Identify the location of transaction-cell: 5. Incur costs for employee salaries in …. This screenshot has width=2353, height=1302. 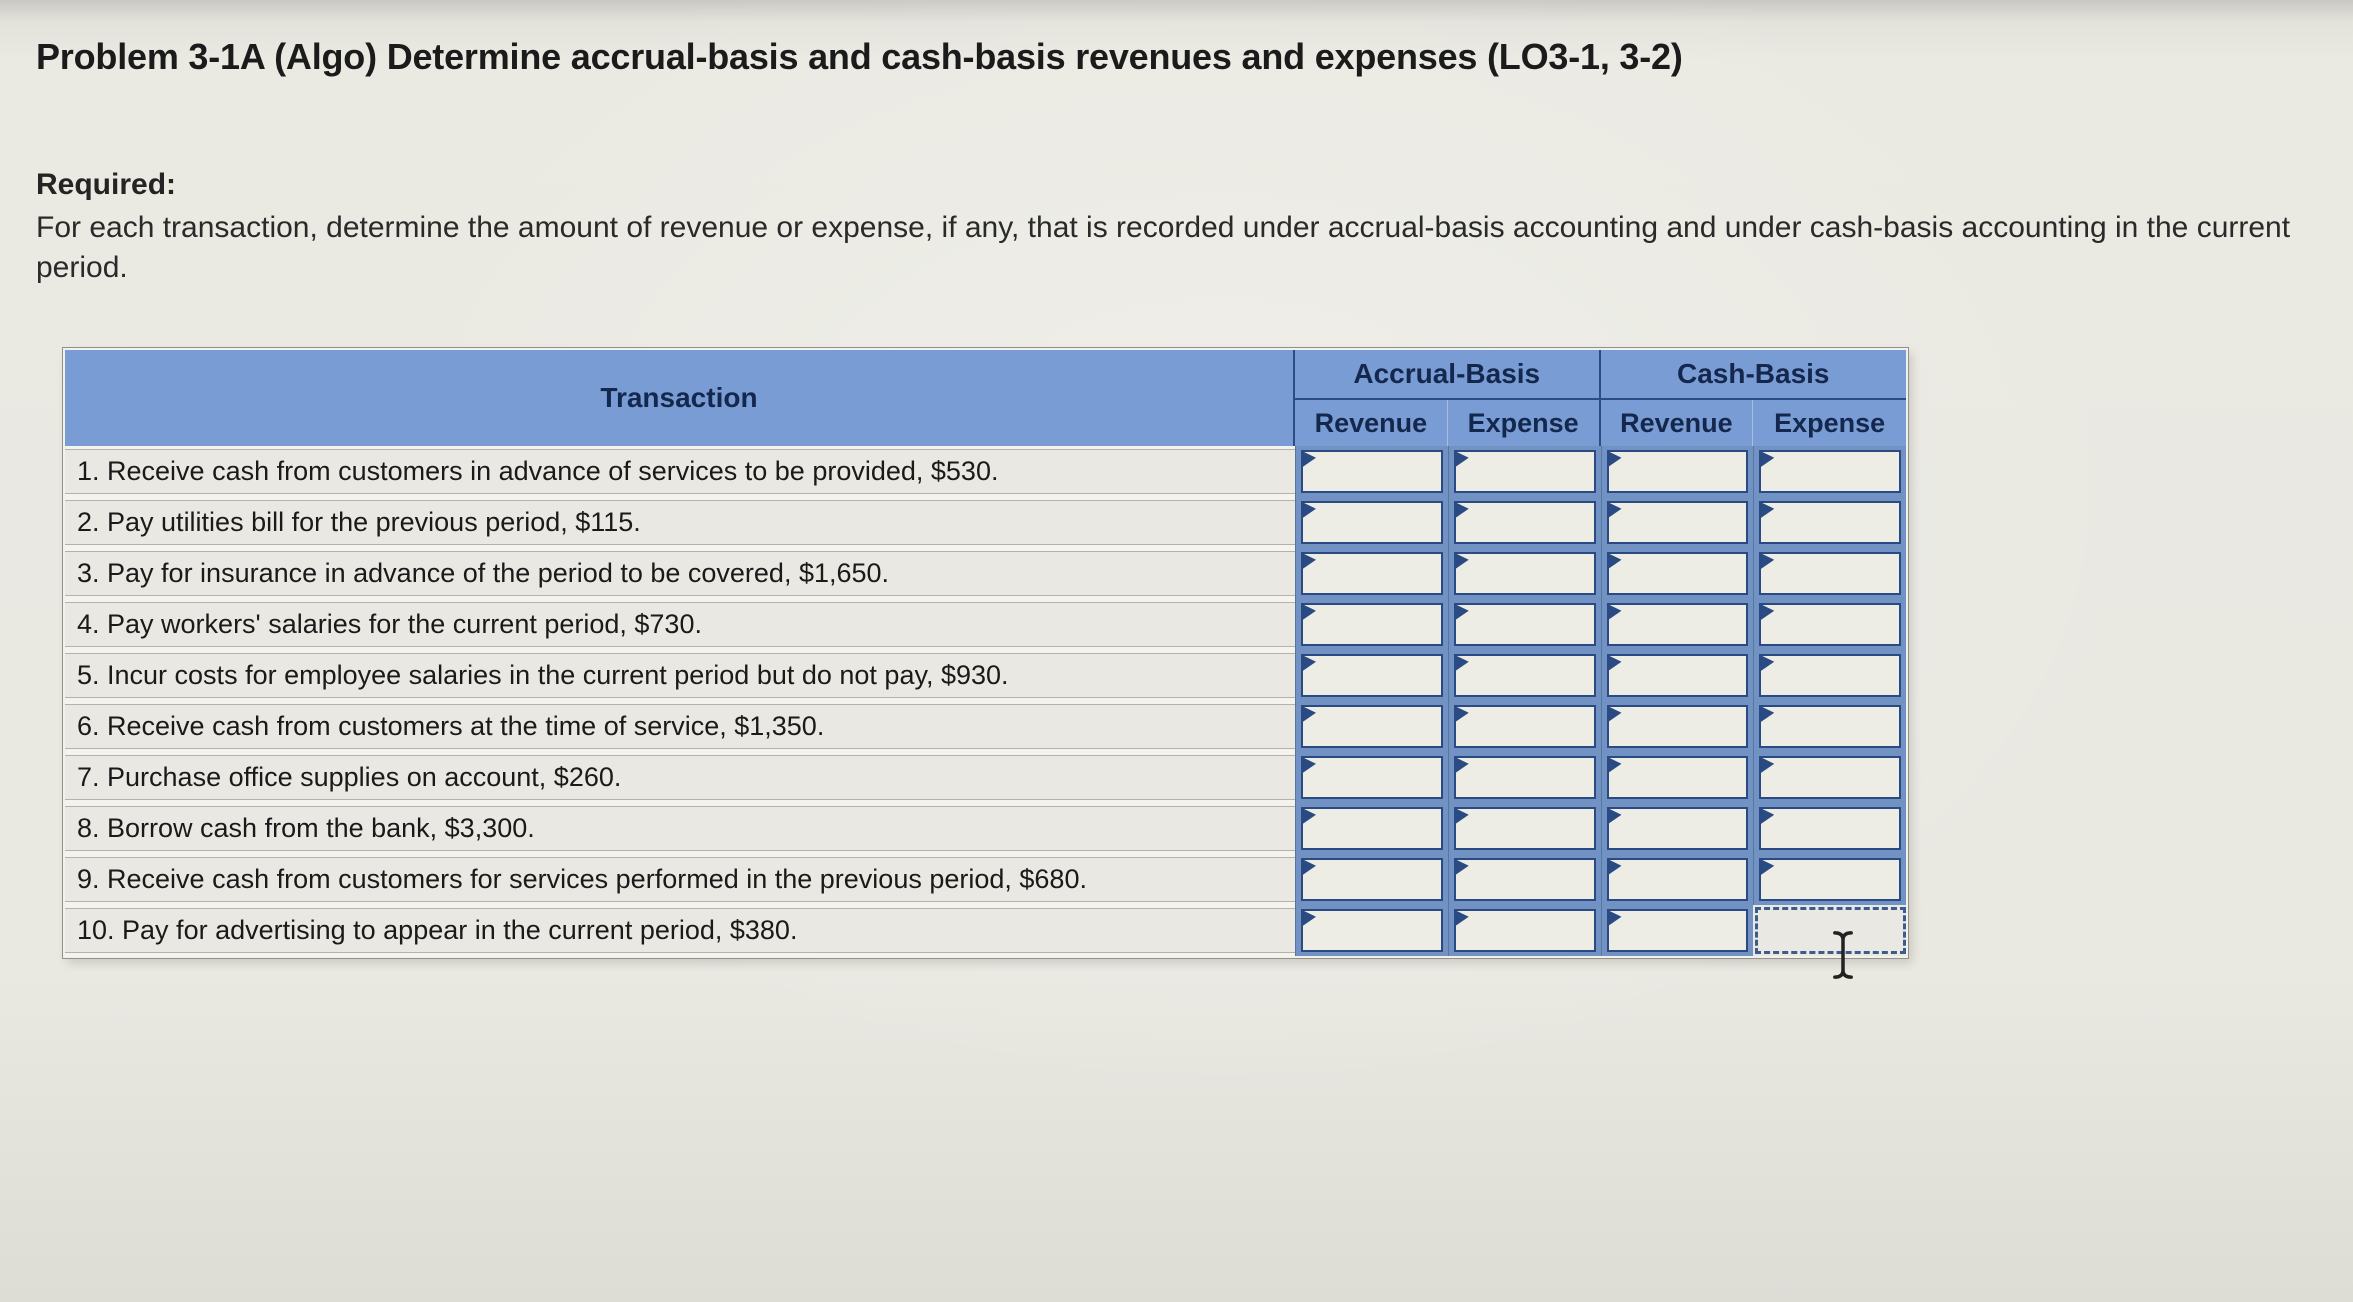
(680, 675).